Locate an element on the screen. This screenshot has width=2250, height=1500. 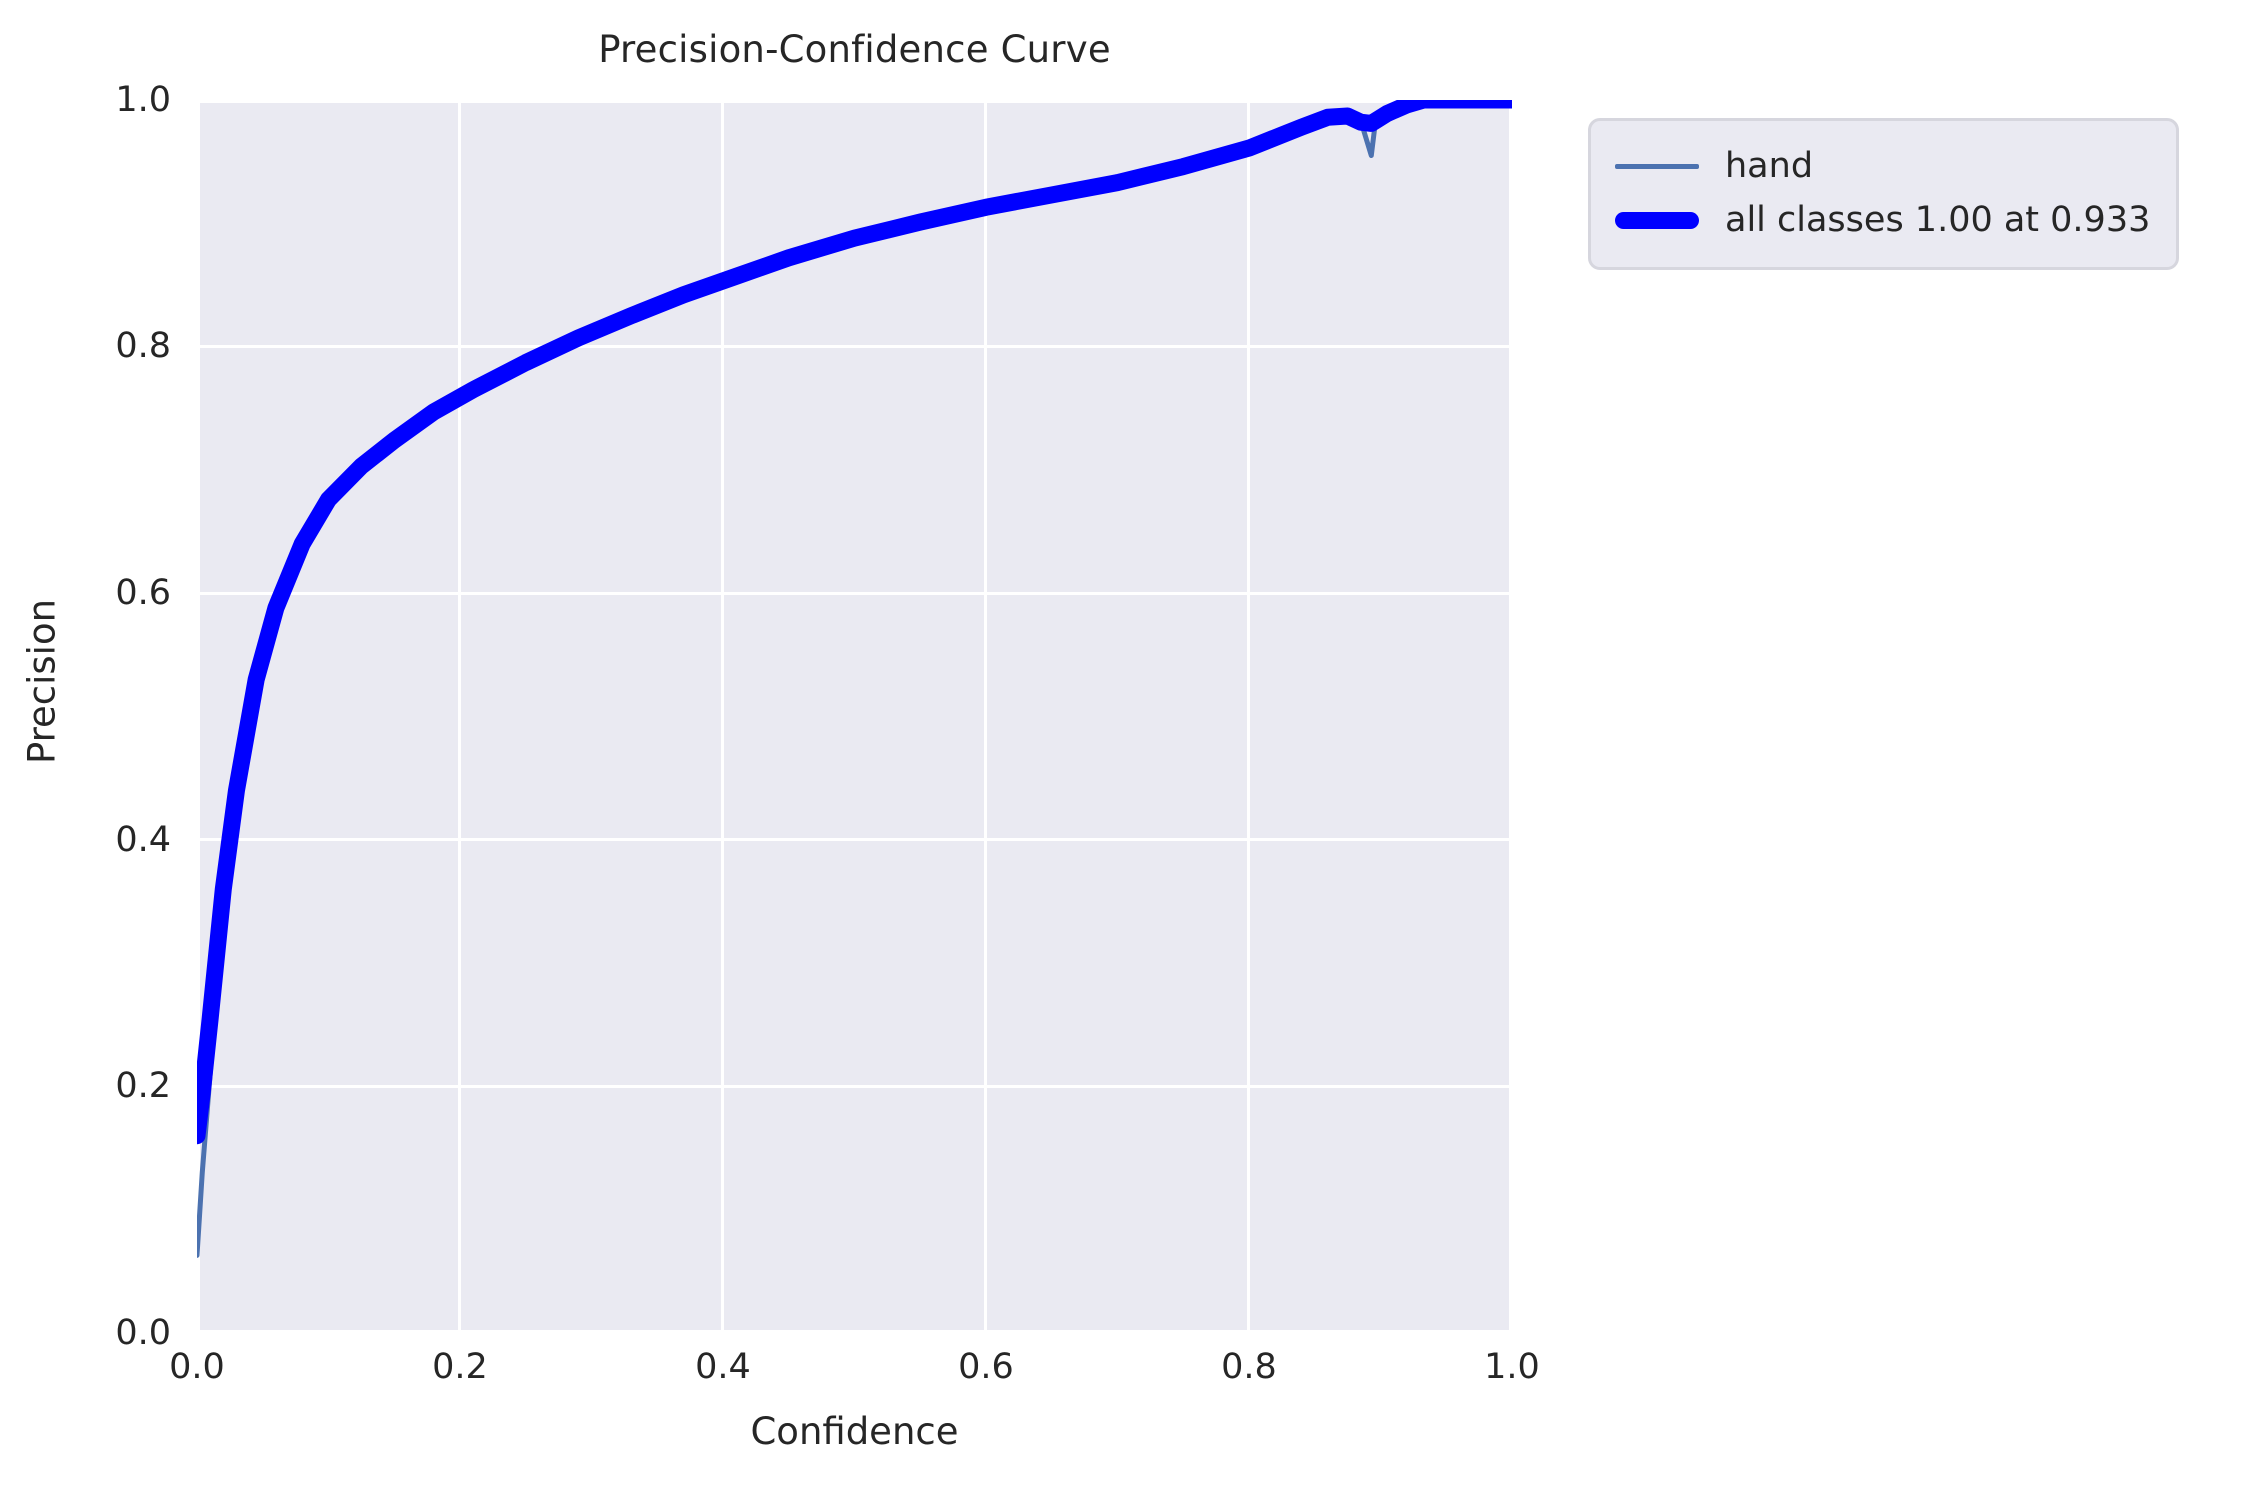
legend-swatch-hand-icon is located at coordinates (1657, 166).